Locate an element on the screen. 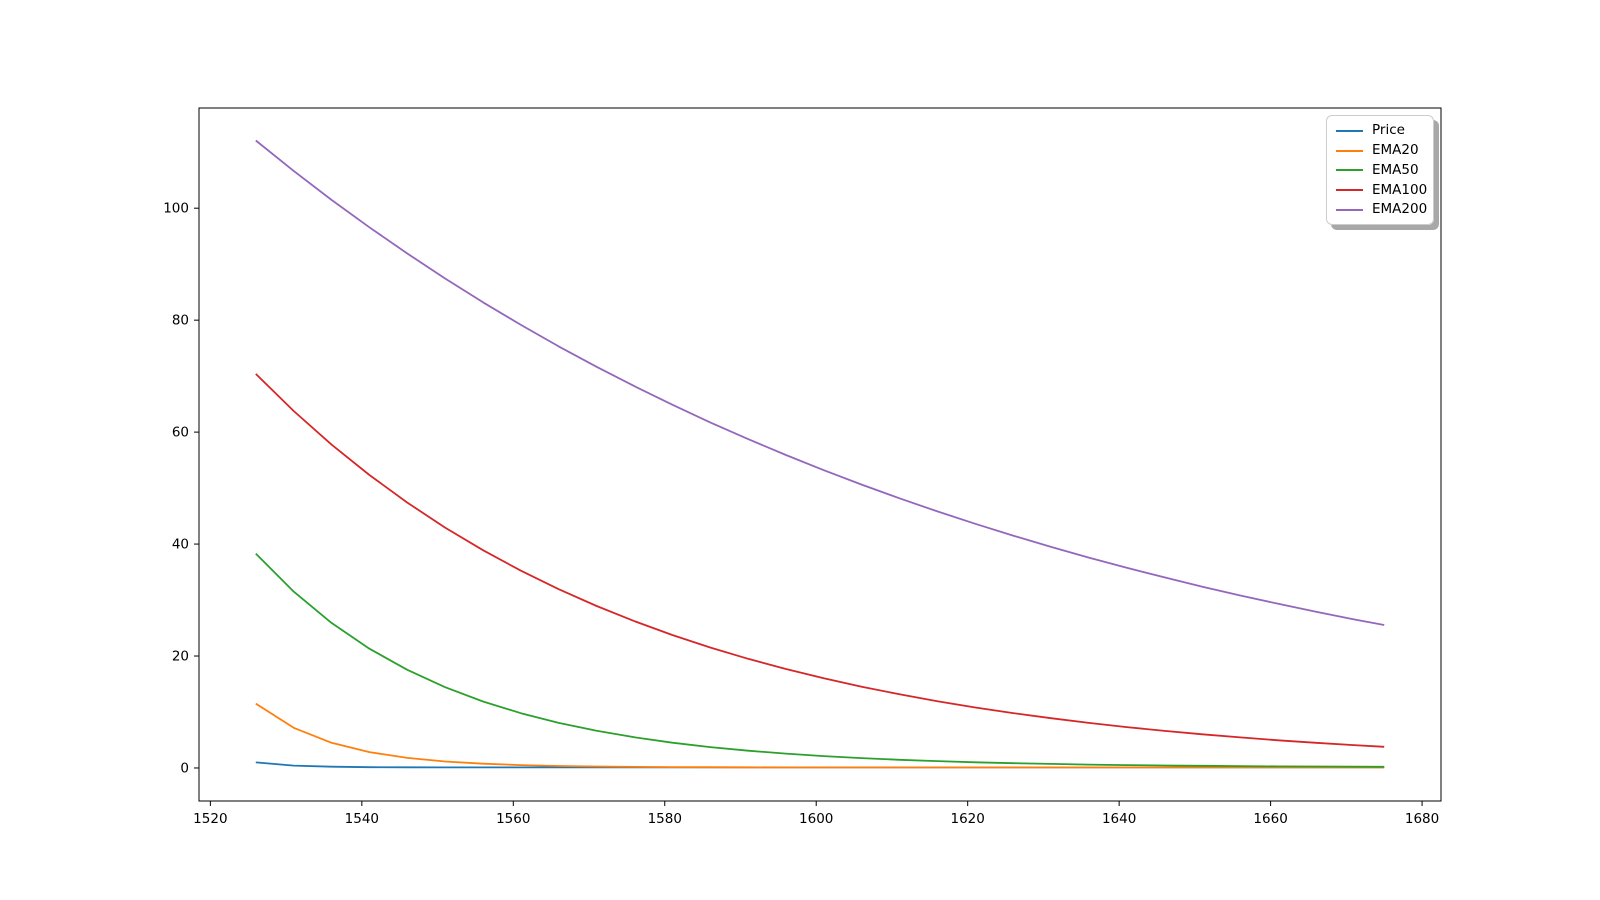  legend-item-ema200: EMA200 is located at coordinates (1382, 210).